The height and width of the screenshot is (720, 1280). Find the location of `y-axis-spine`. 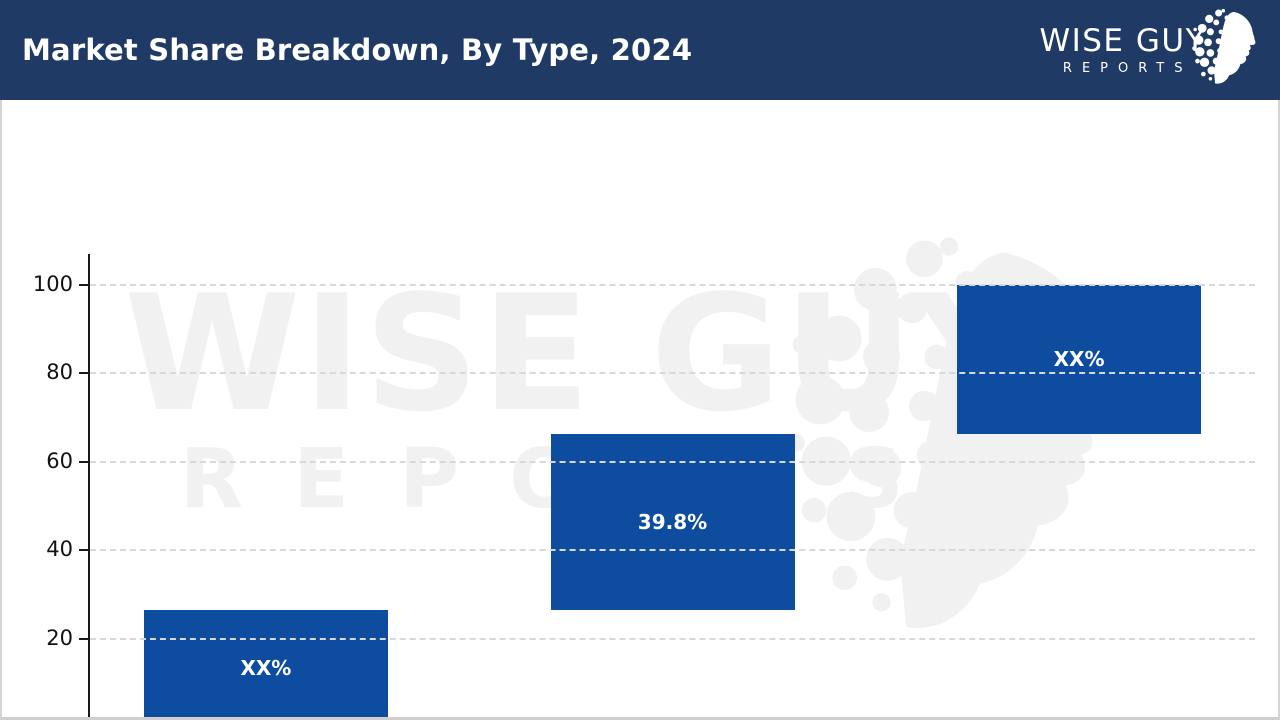

y-axis-spine is located at coordinates (89, 485).